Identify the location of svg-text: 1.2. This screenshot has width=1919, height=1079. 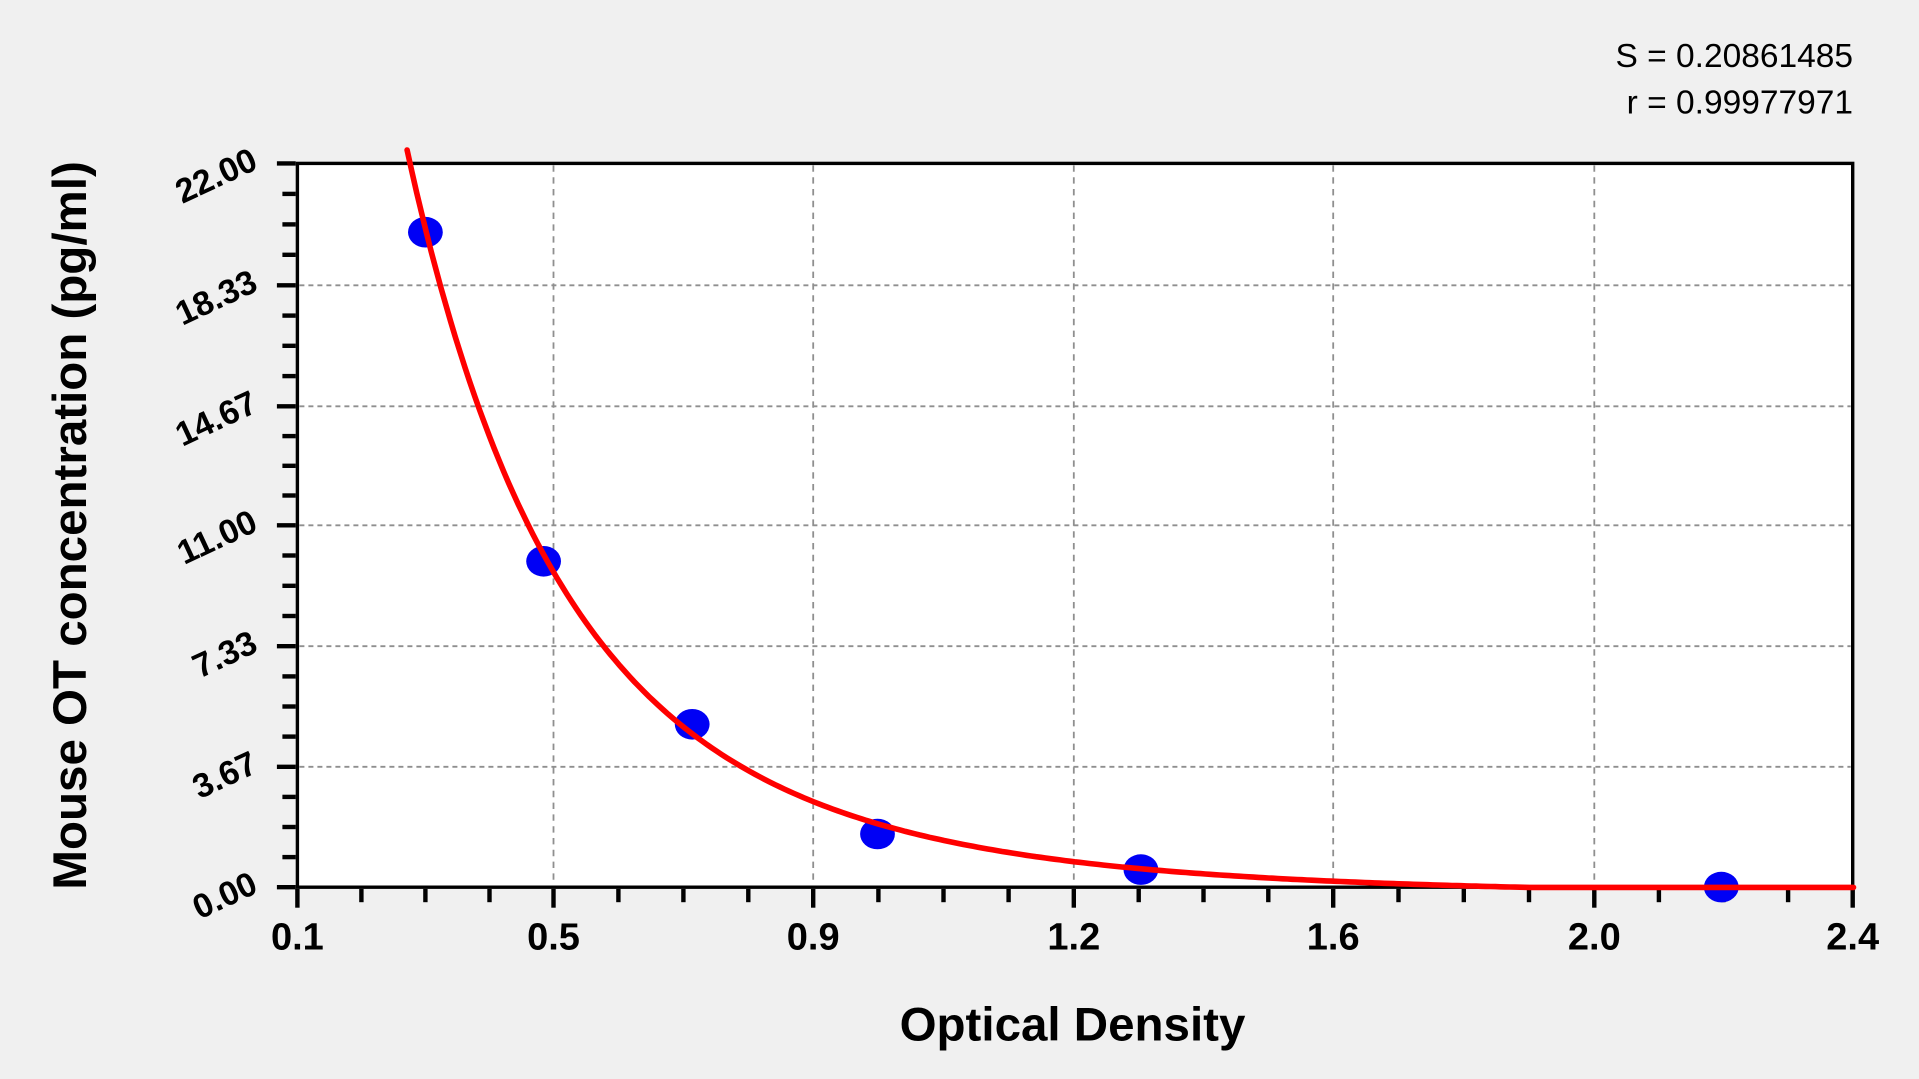
(1073, 937).